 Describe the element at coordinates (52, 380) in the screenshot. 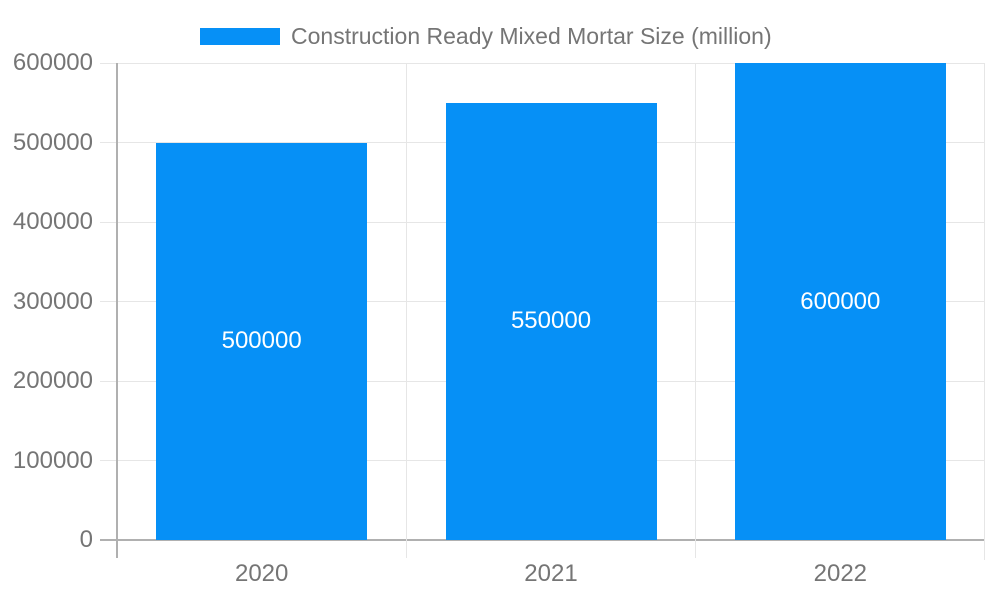

I see `y-axis-tick-label: 200000` at that location.